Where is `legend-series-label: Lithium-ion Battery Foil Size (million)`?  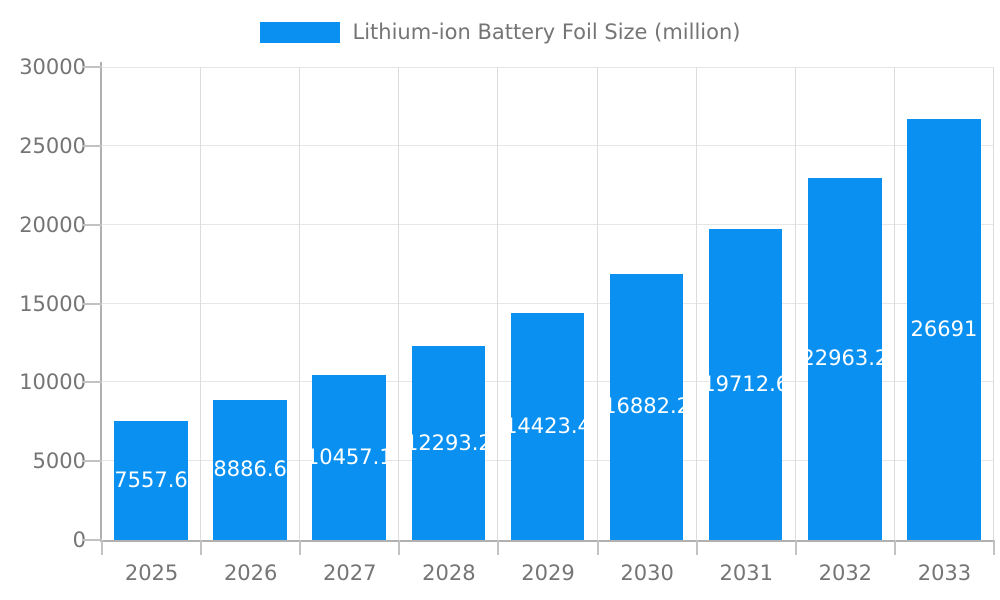 legend-series-label: Lithium-ion Battery Foil Size (million) is located at coordinates (546, 32).